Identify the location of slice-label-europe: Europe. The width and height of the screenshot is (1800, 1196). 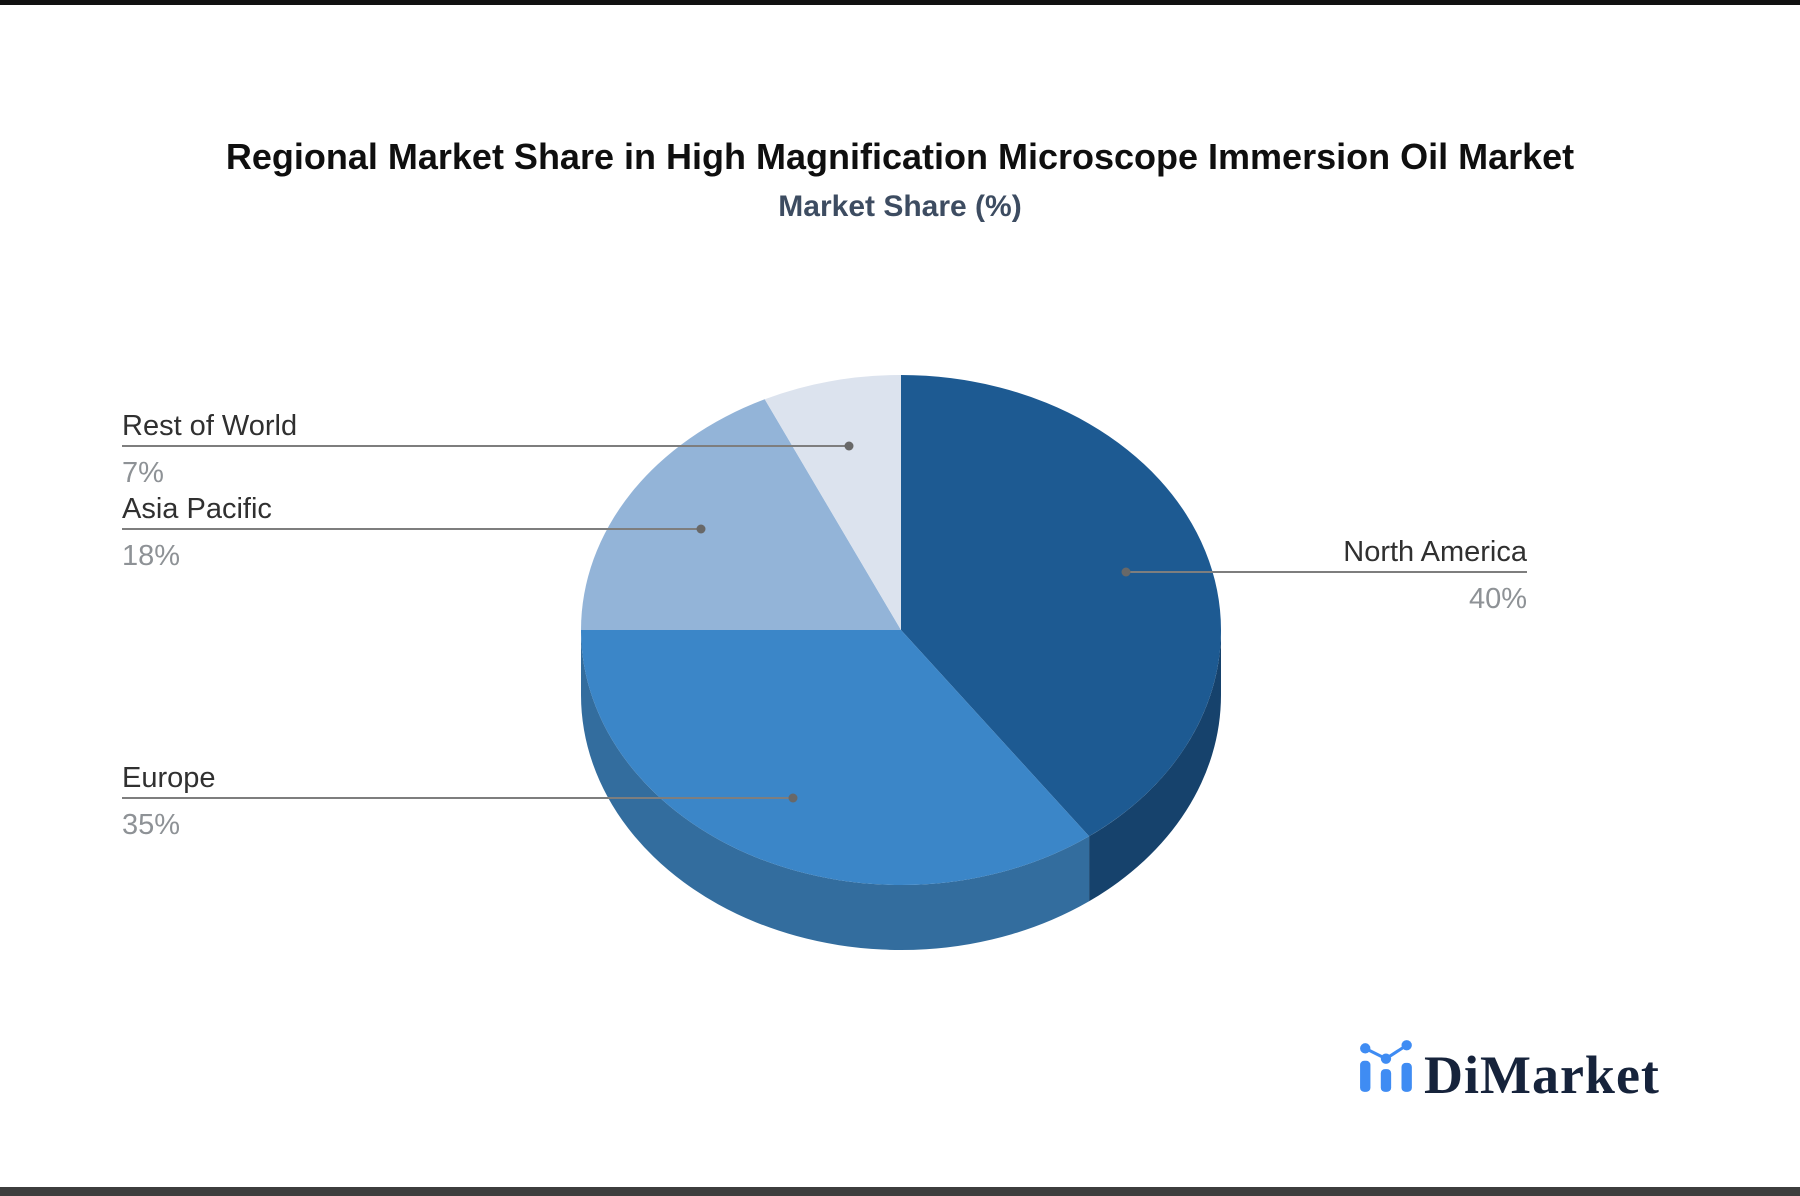
(169, 778).